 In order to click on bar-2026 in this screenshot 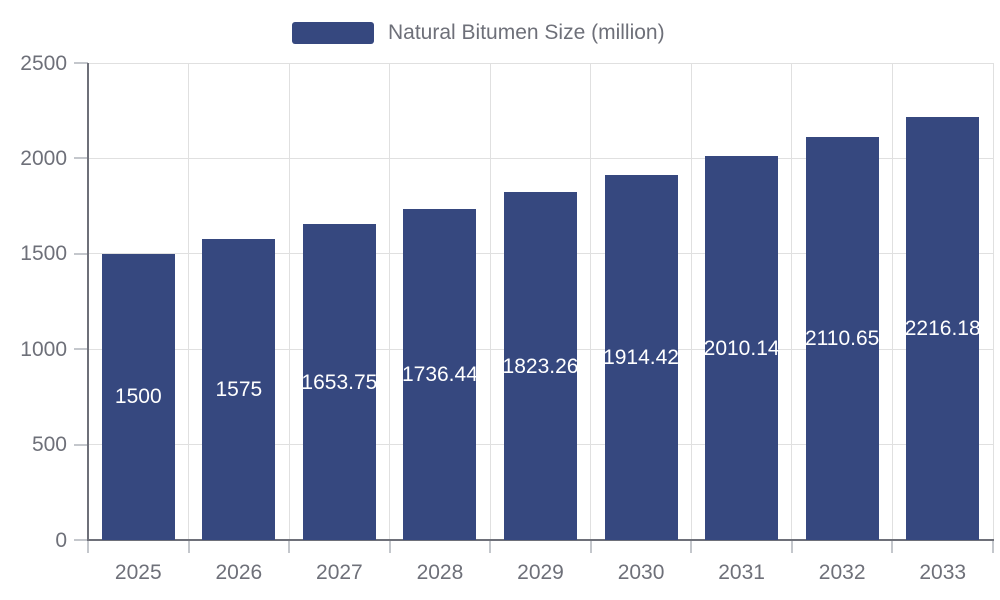, I will do `click(239, 389)`.